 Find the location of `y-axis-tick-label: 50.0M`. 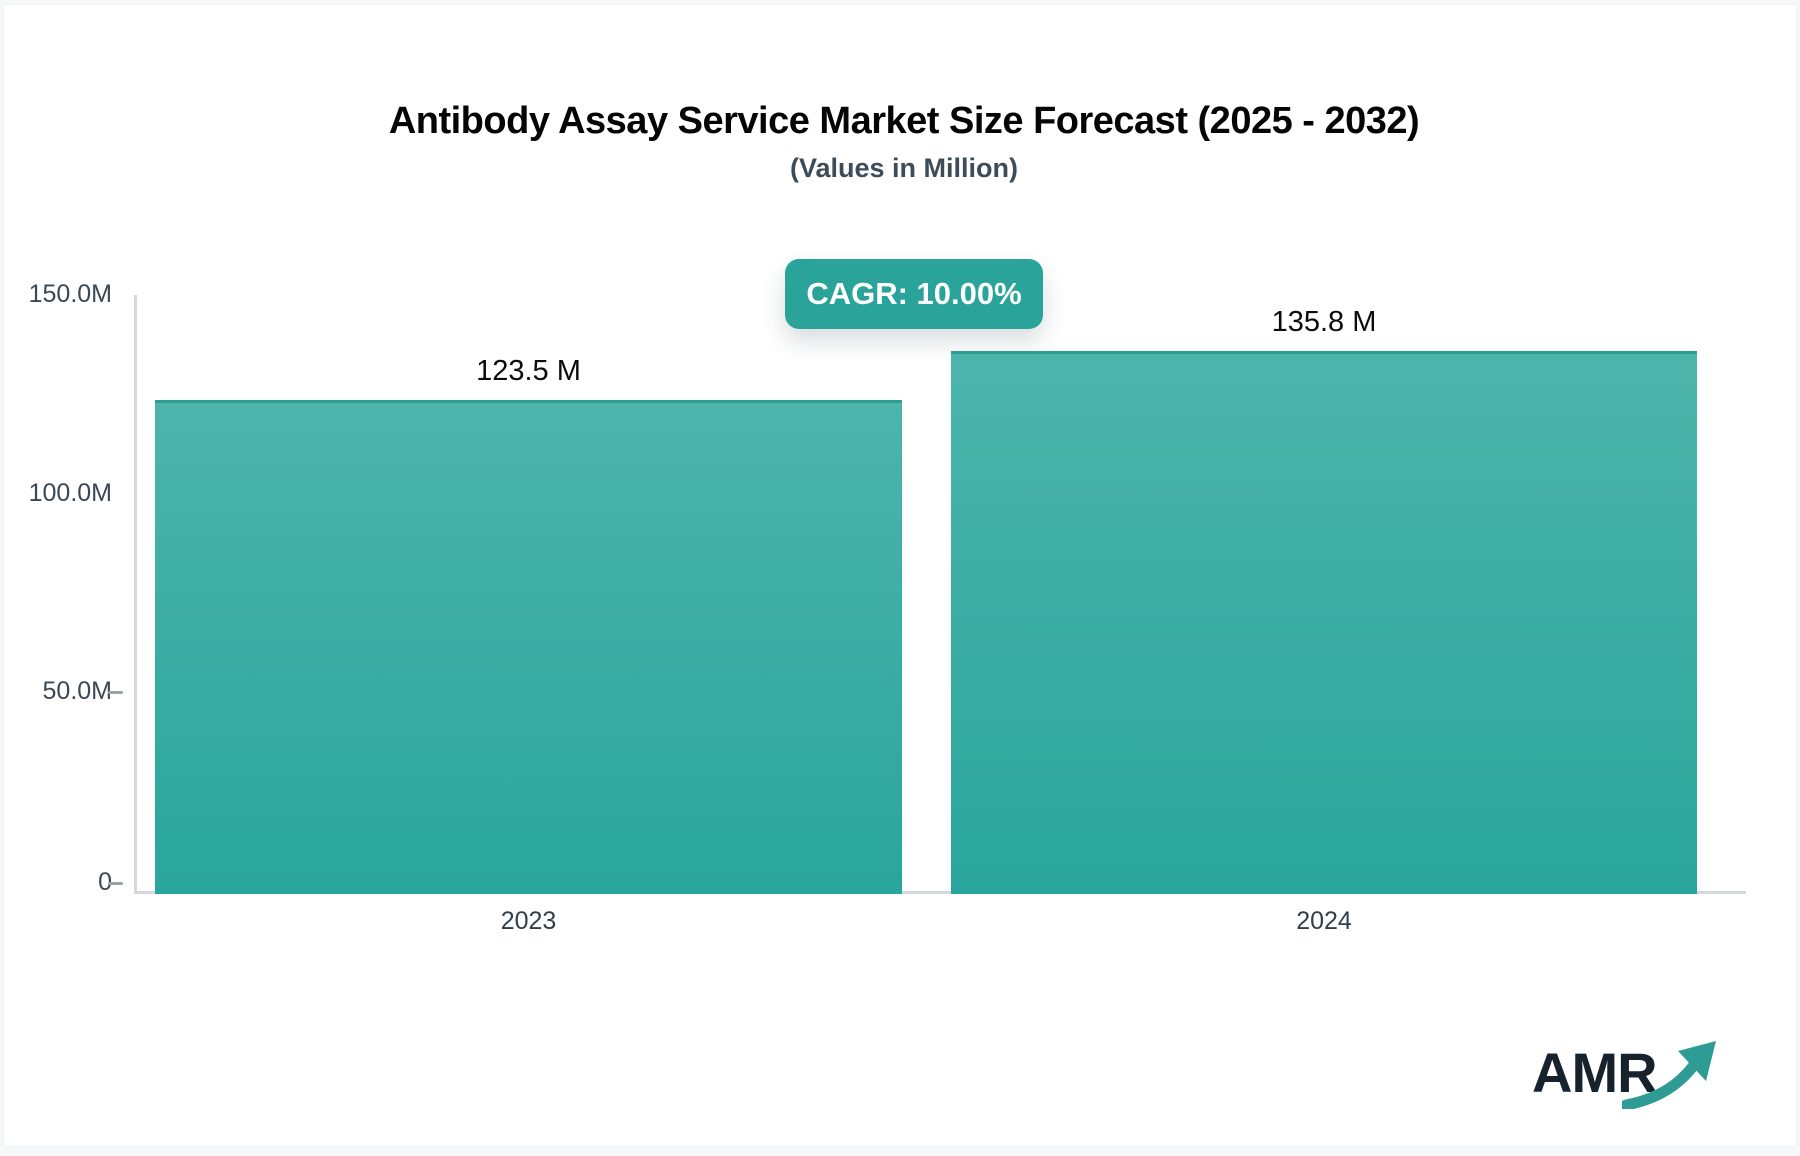

y-axis-tick-label: 50.0M is located at coordinates (77, 691).